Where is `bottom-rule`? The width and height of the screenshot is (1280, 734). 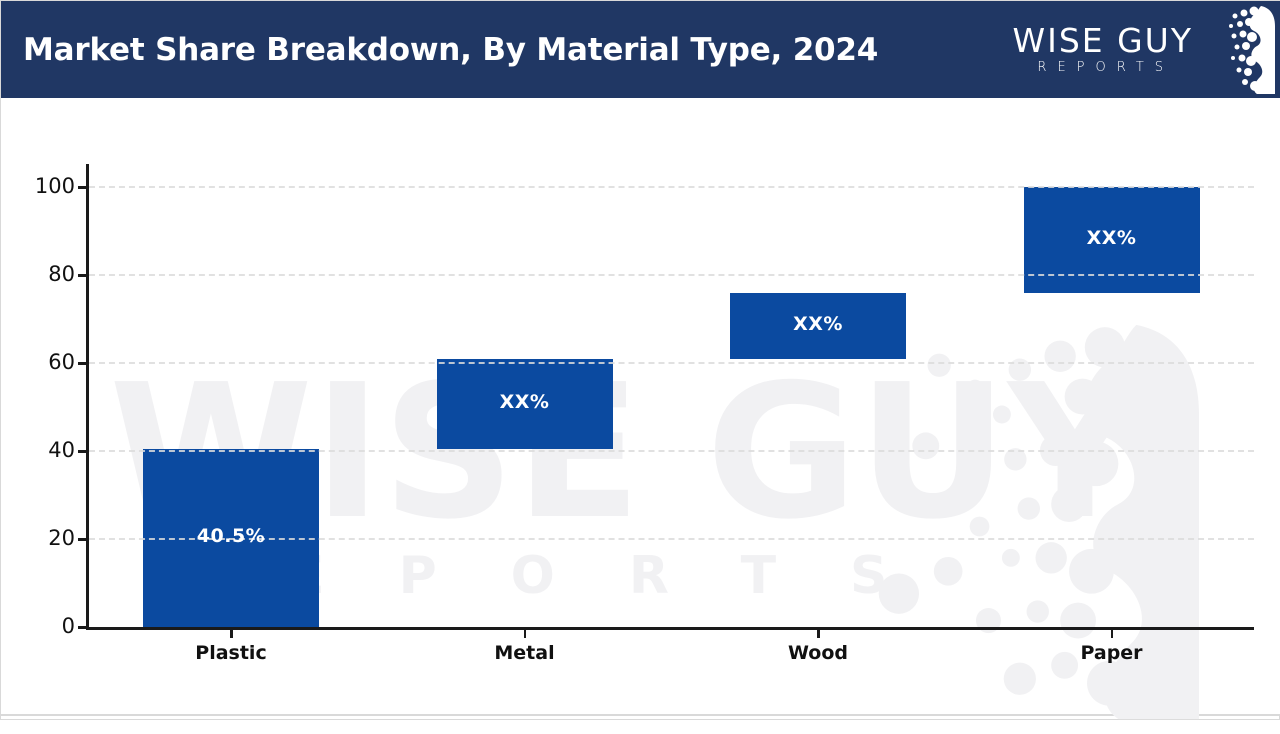
bottom-rule is located at coordinates (640, 715).